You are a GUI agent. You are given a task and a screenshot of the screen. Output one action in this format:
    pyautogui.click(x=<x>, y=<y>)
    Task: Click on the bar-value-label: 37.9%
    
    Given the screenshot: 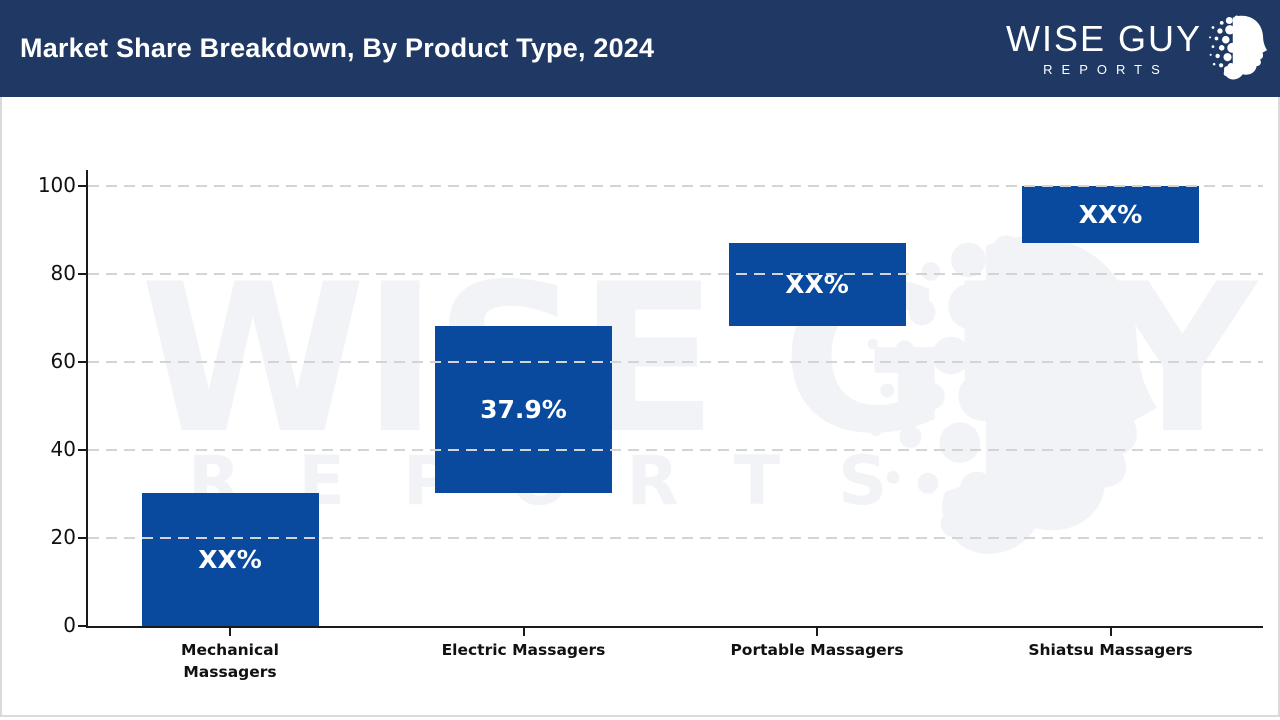 What is the action you would take?
    pyautogui.click(x=523, y=410)
    